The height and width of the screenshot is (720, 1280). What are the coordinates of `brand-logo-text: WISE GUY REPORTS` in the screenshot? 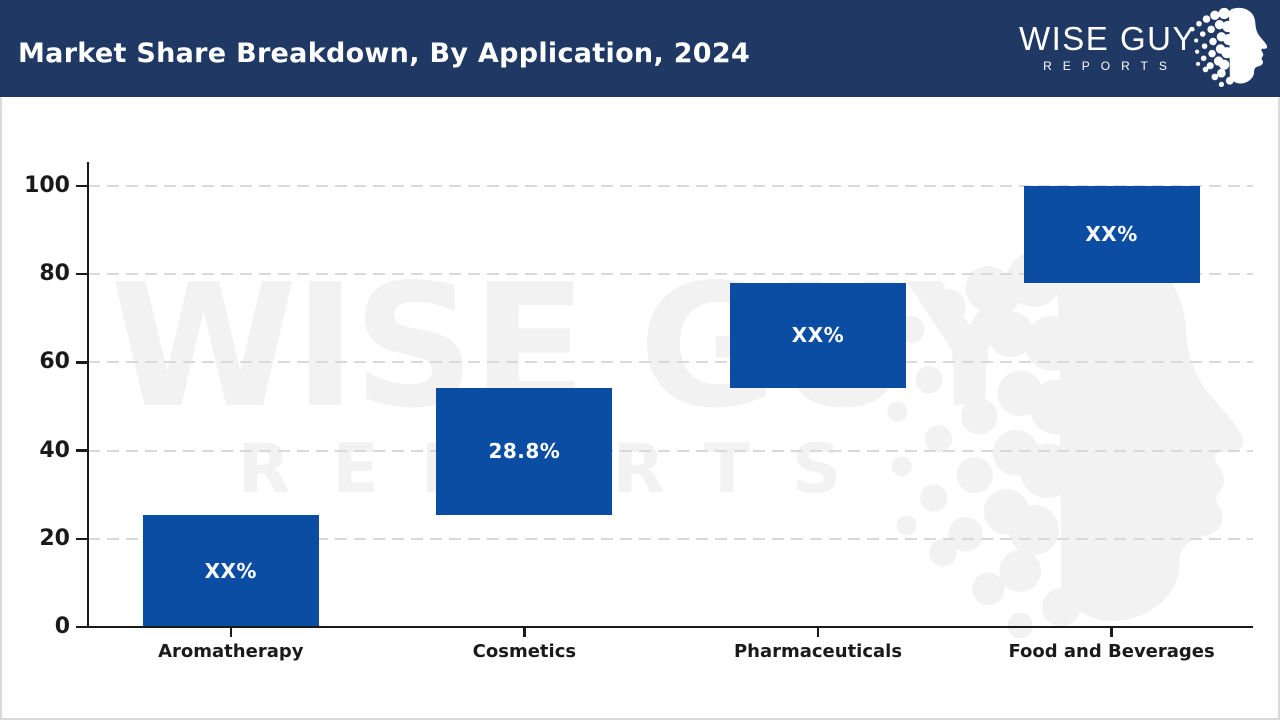 It's located at (1107, 47).